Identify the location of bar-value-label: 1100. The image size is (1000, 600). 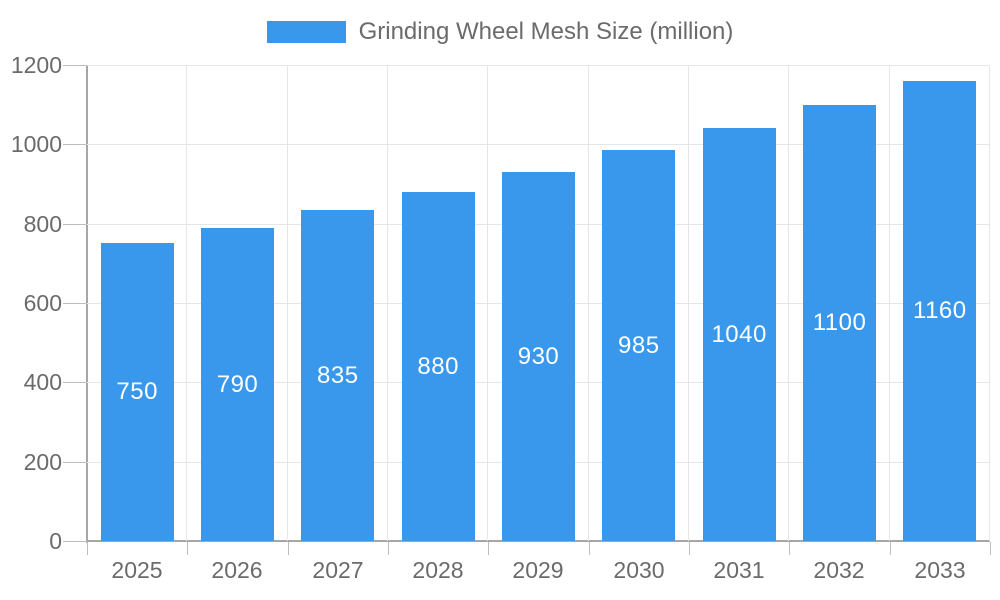
(839, 322).